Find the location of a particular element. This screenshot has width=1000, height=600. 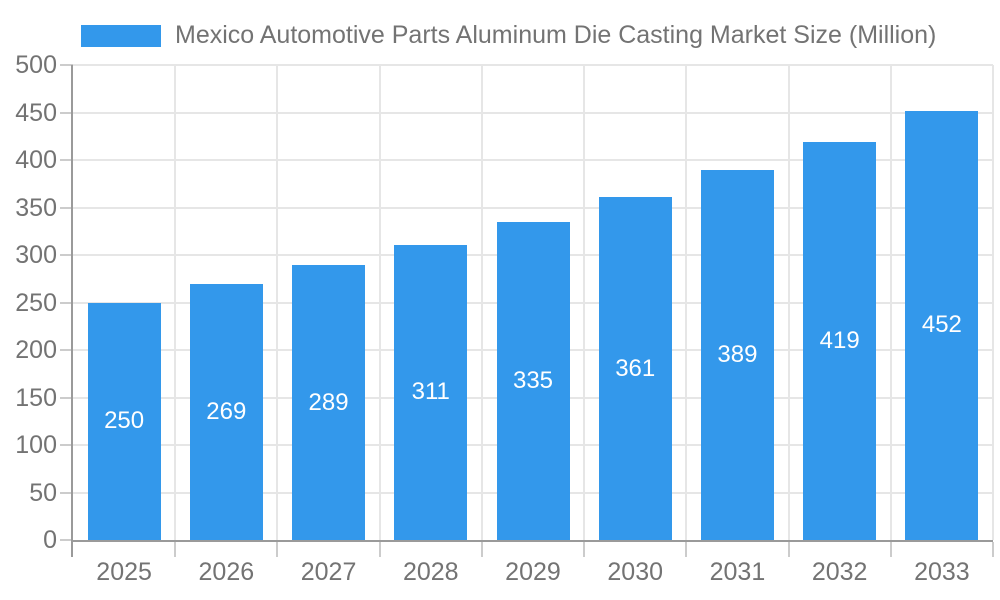

x-axis-line is located at coordinates (533, 541).